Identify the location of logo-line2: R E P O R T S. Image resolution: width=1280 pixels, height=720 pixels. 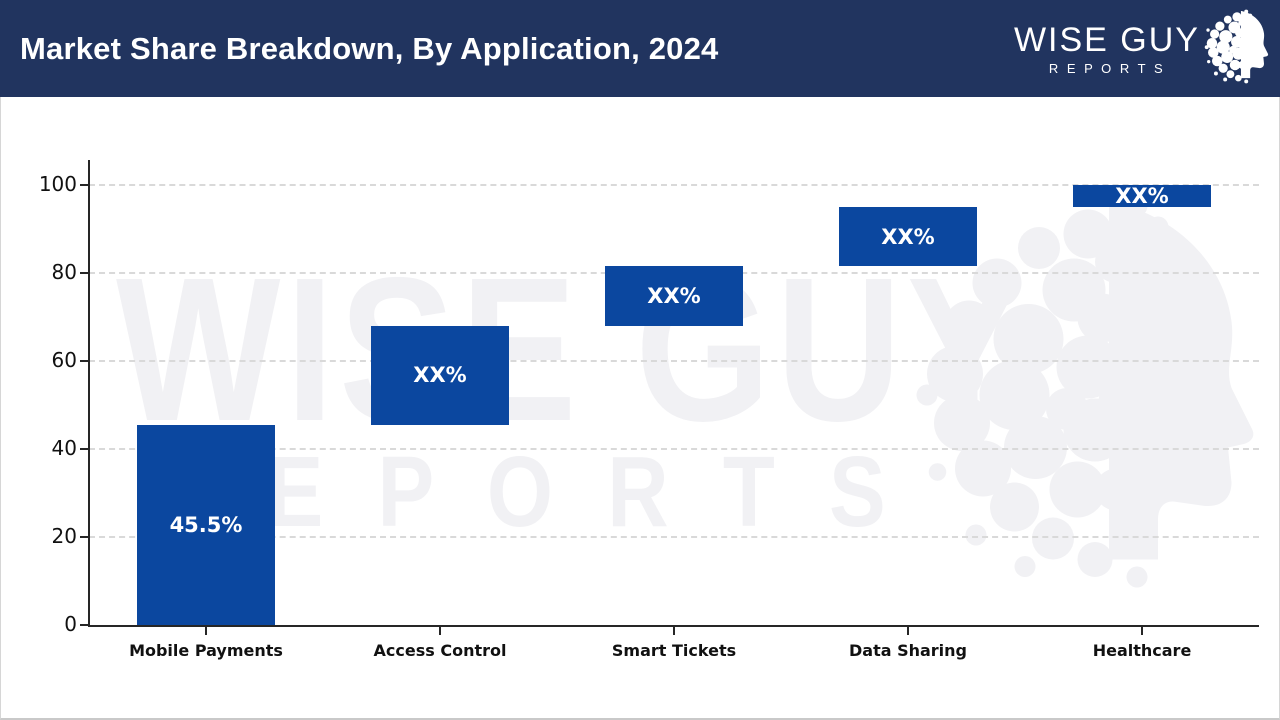
(1107, 68).